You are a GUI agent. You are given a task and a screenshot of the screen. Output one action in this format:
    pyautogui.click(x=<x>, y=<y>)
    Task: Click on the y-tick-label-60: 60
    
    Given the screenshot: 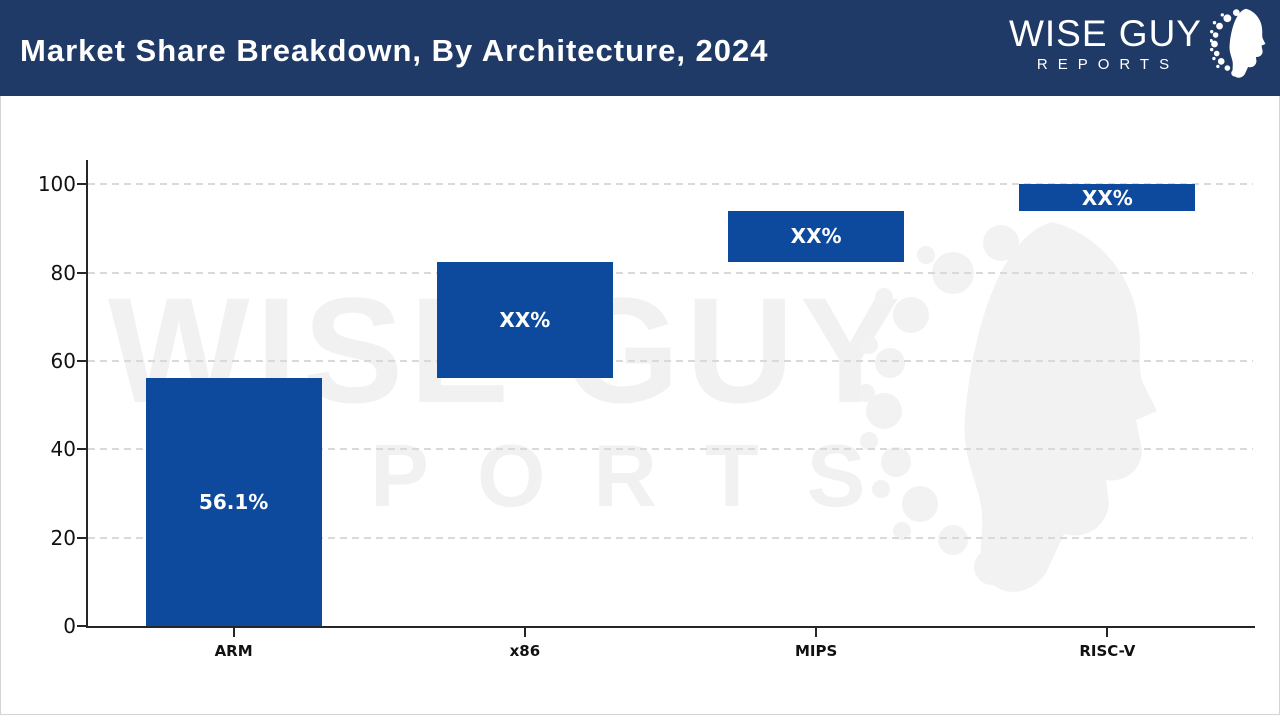 What is the action you would take?
    pyautogui.click(x=63, y=360)
    